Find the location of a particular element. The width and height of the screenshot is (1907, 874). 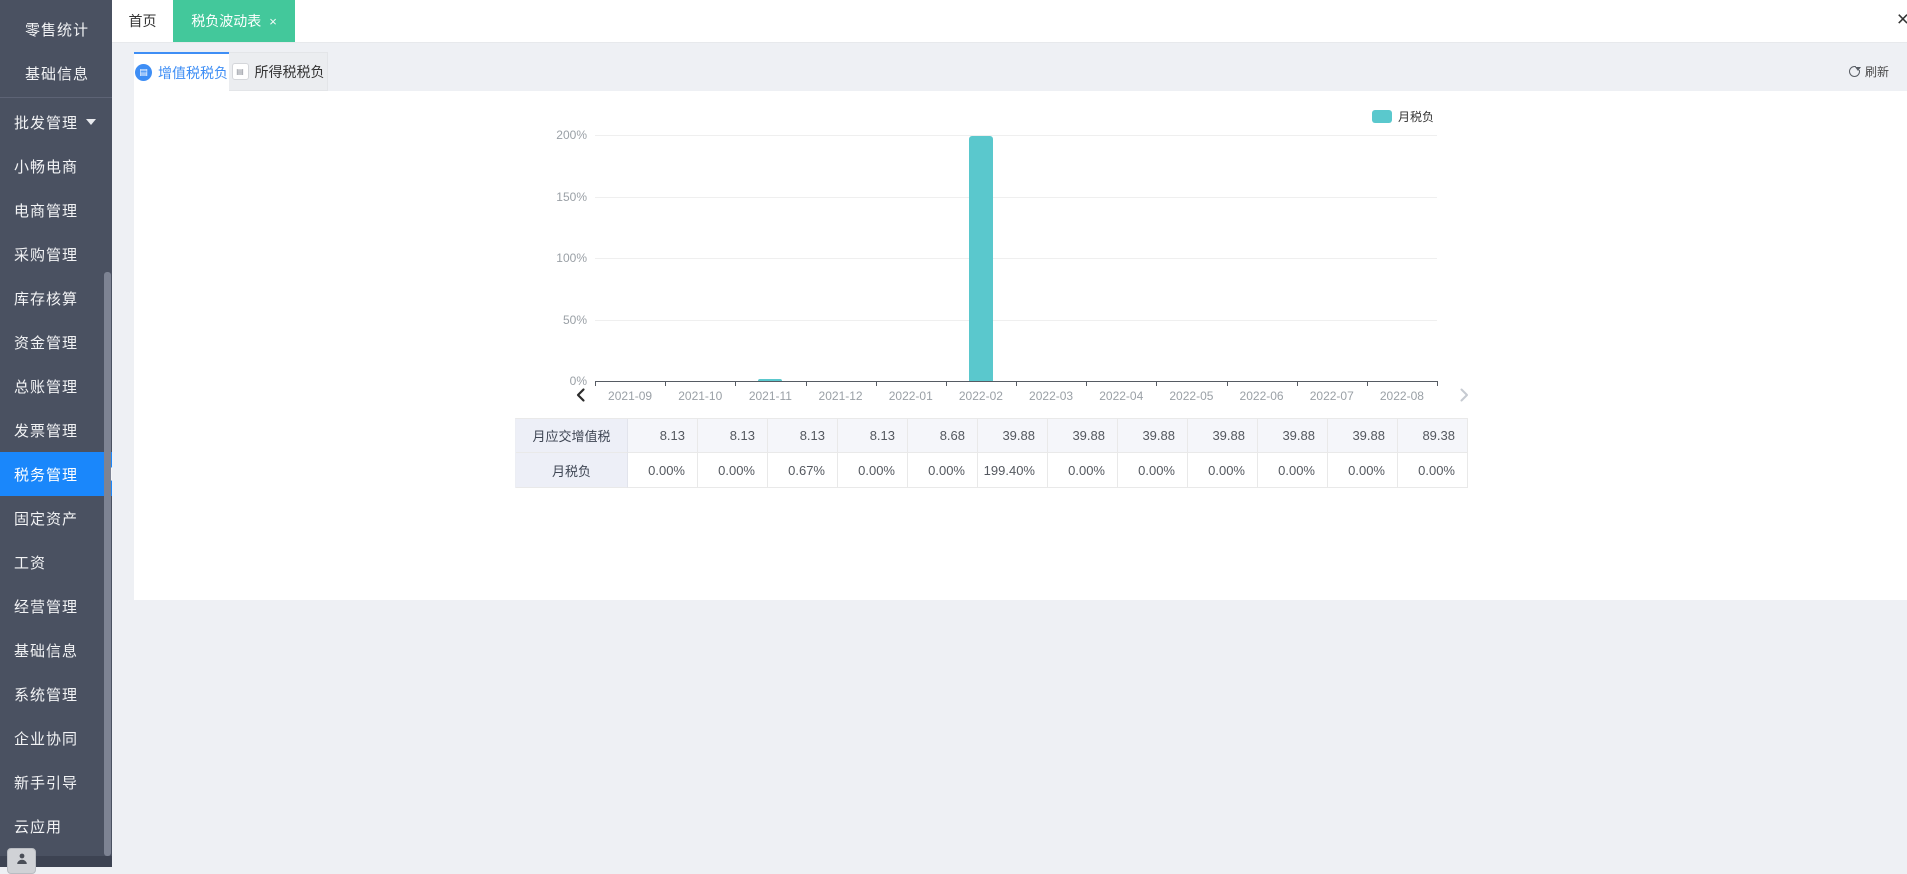

sidebar-item-14: 基础信息 is located at coordinates (56, 650).